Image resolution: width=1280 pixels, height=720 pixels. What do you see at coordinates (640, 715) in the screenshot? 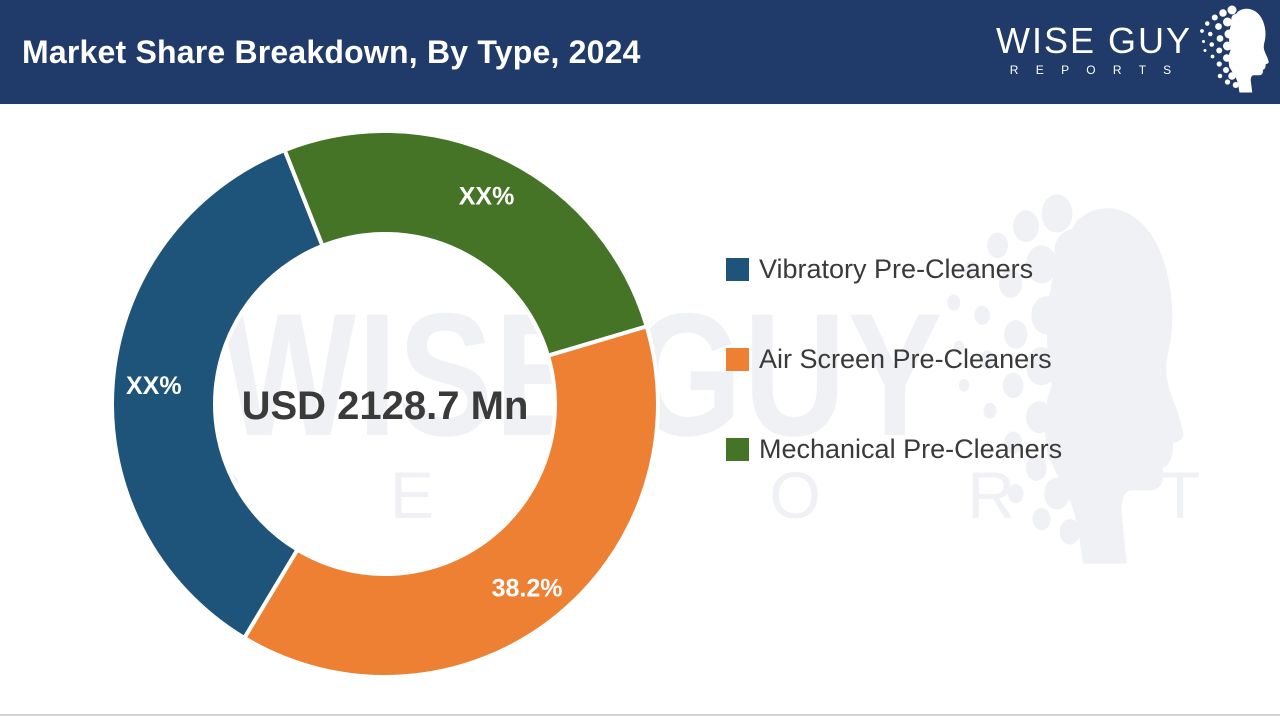
I see `bottom-divider` at bounding box center [640, 715].